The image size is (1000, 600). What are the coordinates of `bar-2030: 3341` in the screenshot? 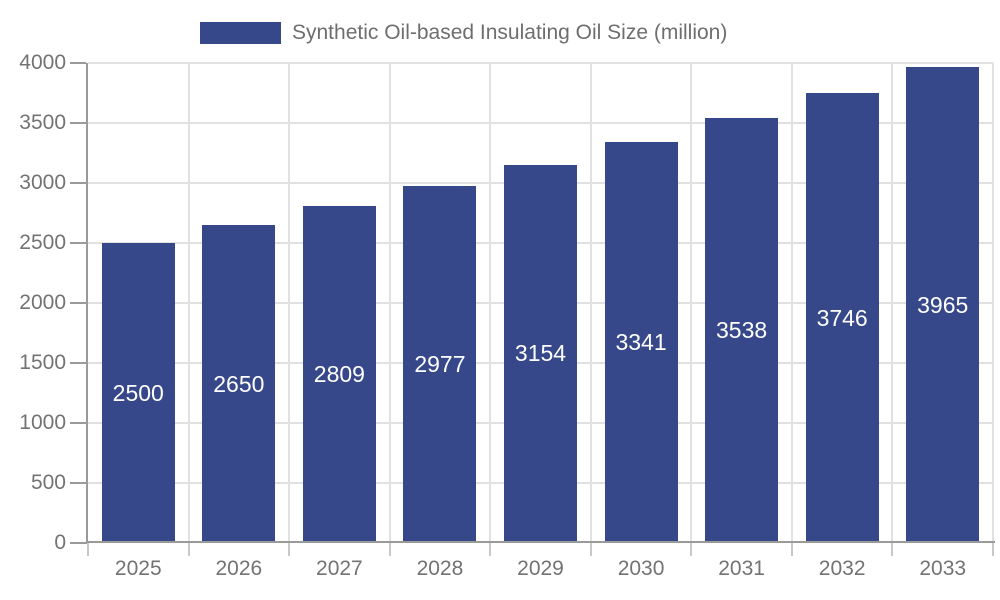 It's located at (641, 342).